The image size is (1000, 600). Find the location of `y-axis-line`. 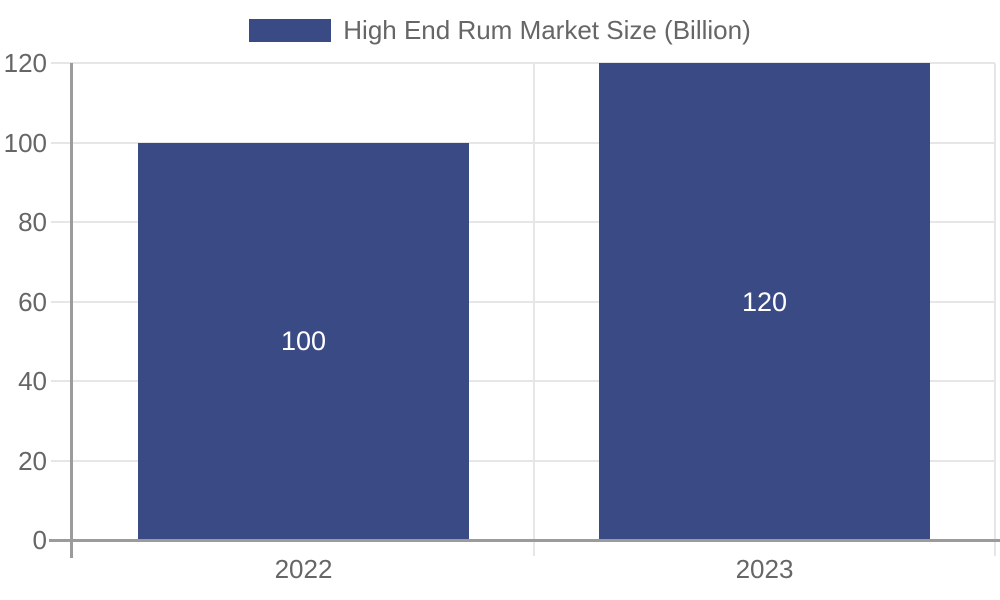

y-axis-line is located at coordinates (71, 310).